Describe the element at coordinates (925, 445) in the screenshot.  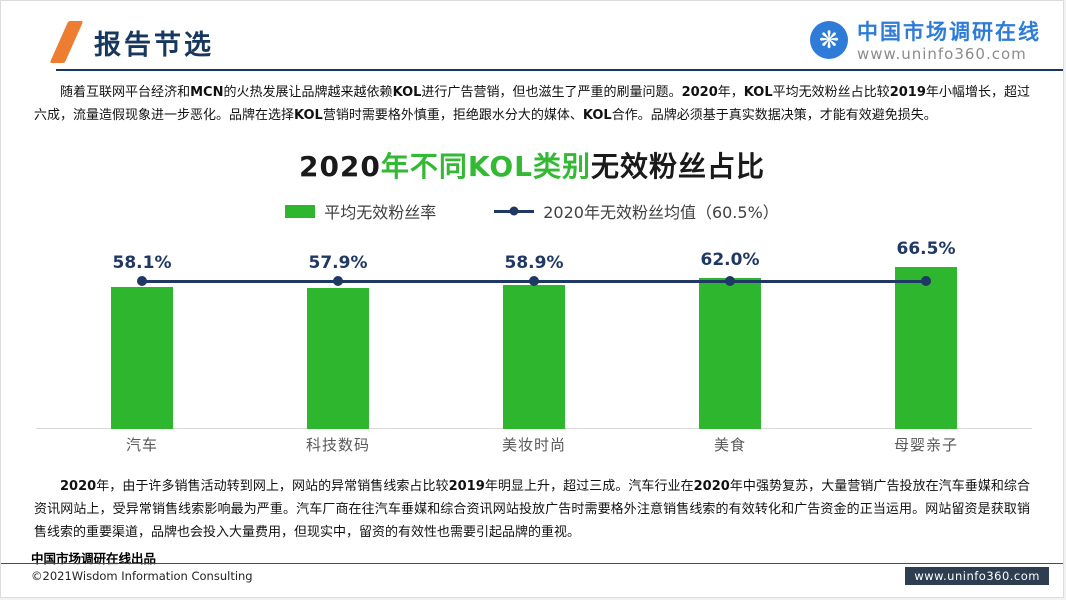
I see `category-label: 母婴亲子` at that location.